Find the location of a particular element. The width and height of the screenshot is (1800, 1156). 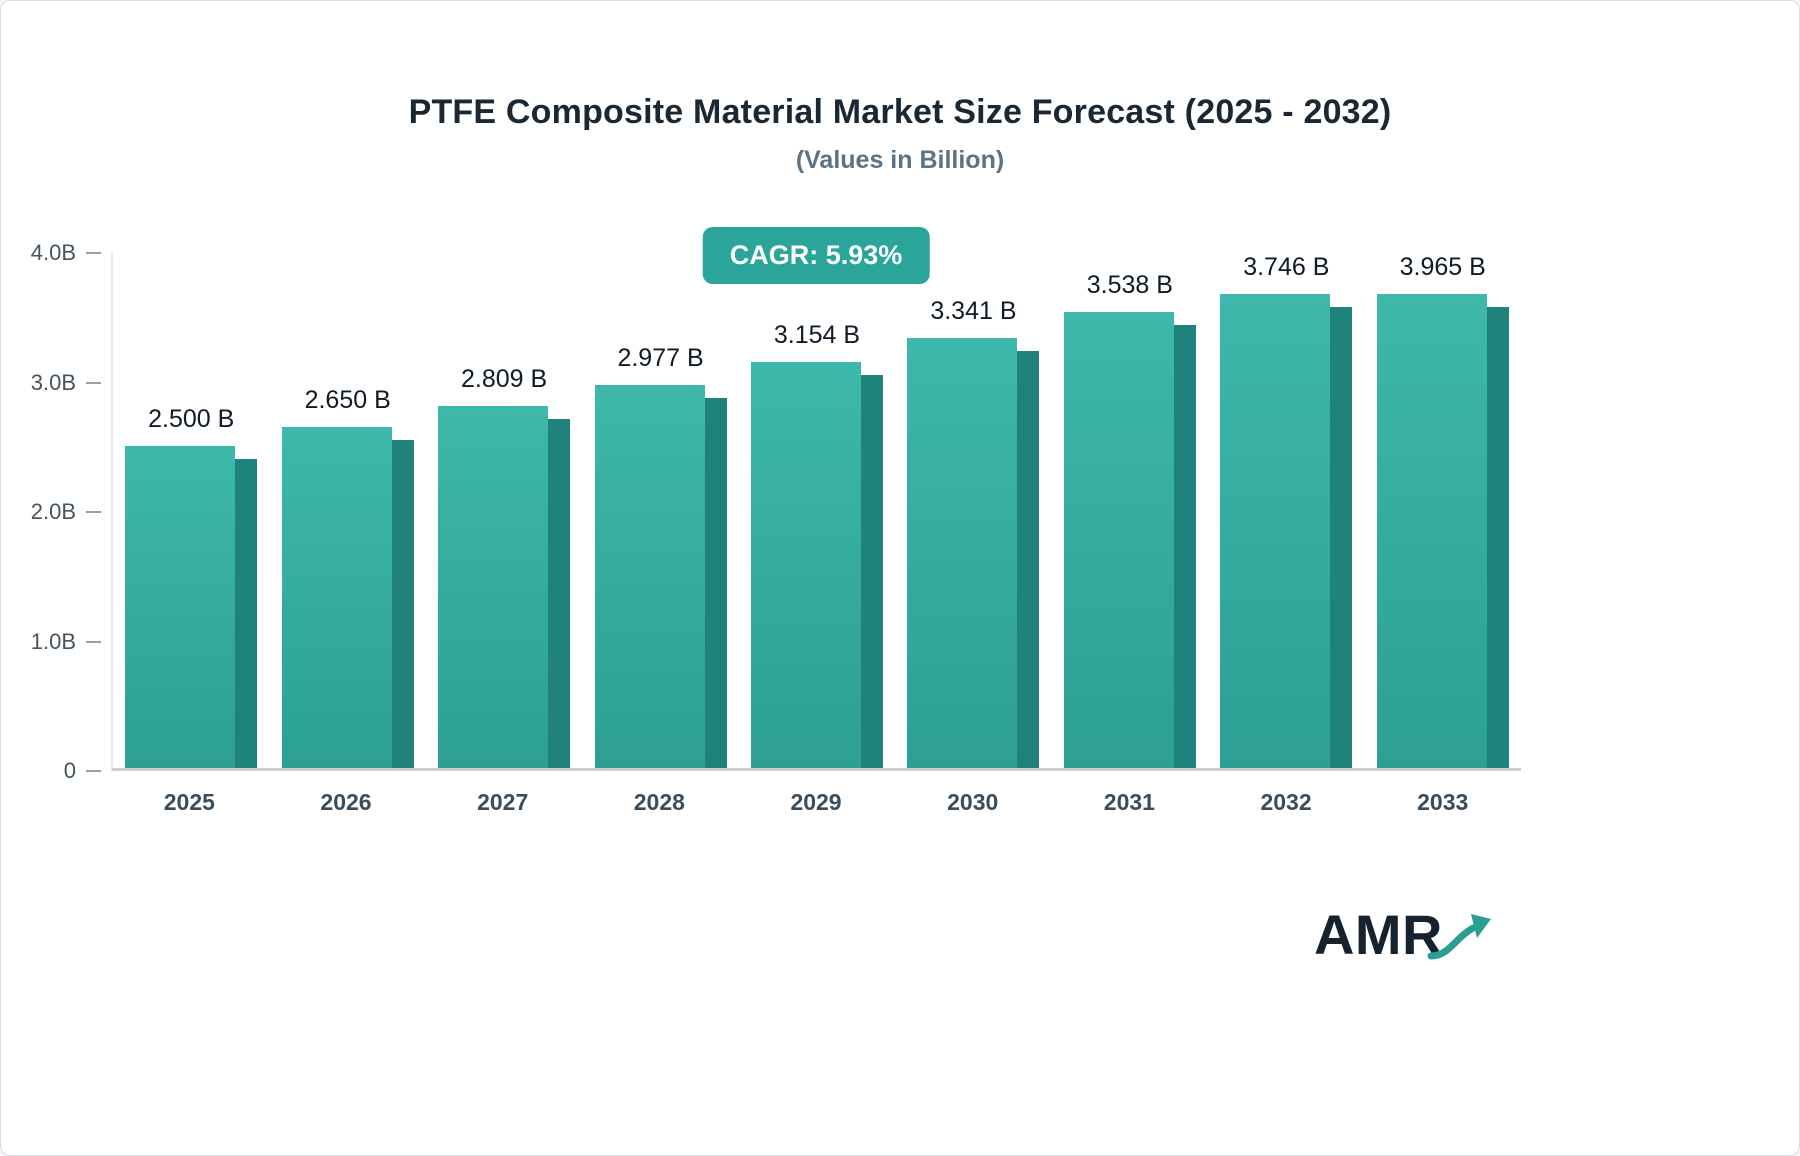

bar-value-label: 3.538 B is located at coordinates (1129, 285).